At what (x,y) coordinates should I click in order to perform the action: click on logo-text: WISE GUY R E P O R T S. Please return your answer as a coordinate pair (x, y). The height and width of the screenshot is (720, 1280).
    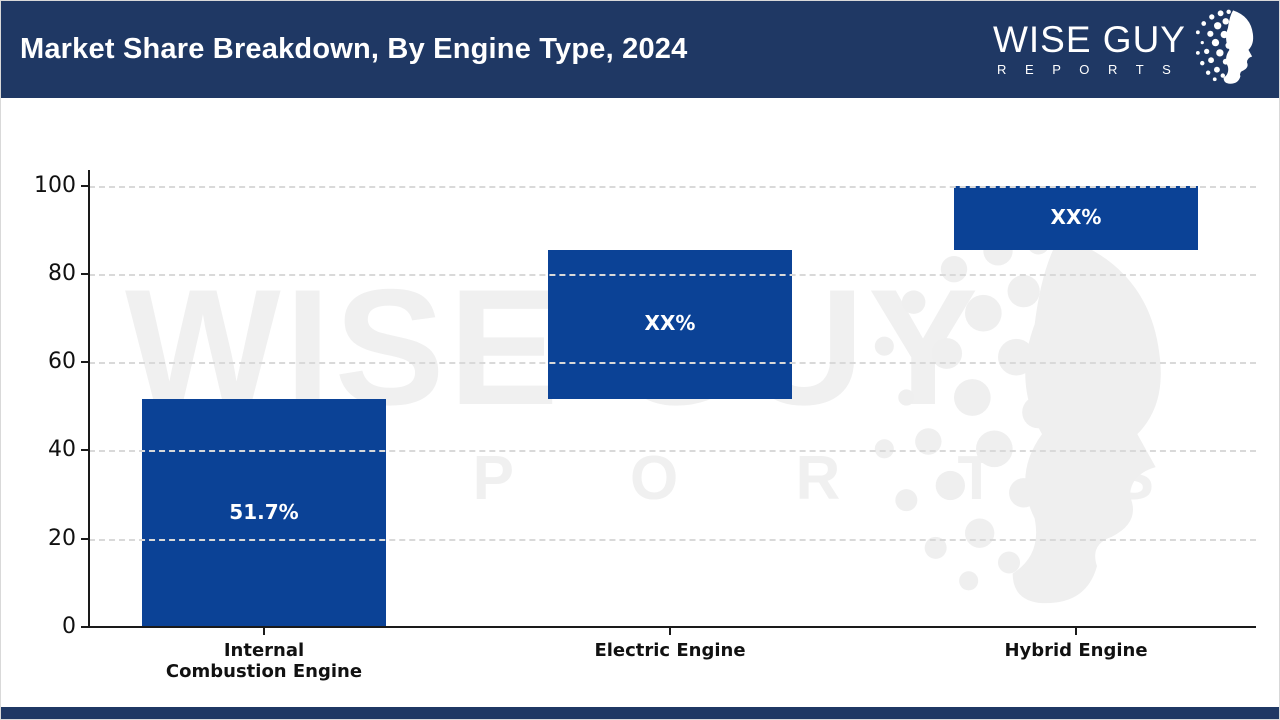
    Looking at the image, I should click on (1089, 49).